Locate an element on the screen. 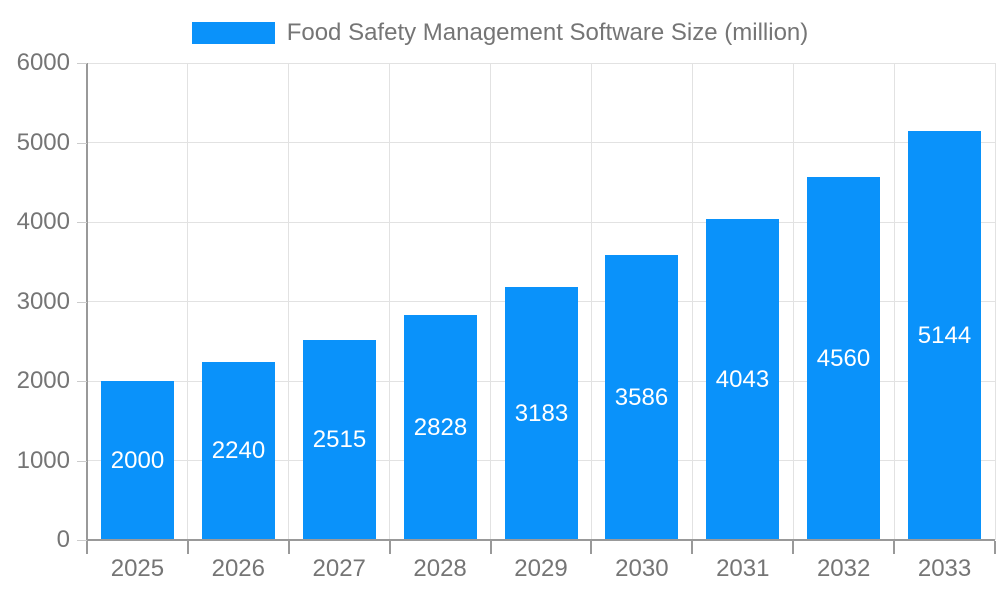  bar-2027: 2515 is located at coordinates (339, 440).